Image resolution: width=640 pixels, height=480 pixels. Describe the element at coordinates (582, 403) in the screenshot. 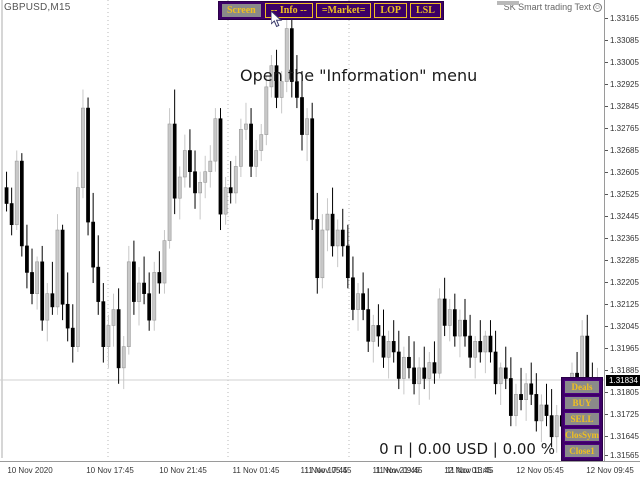

I see `trade-button-buy: BUY` at that location.